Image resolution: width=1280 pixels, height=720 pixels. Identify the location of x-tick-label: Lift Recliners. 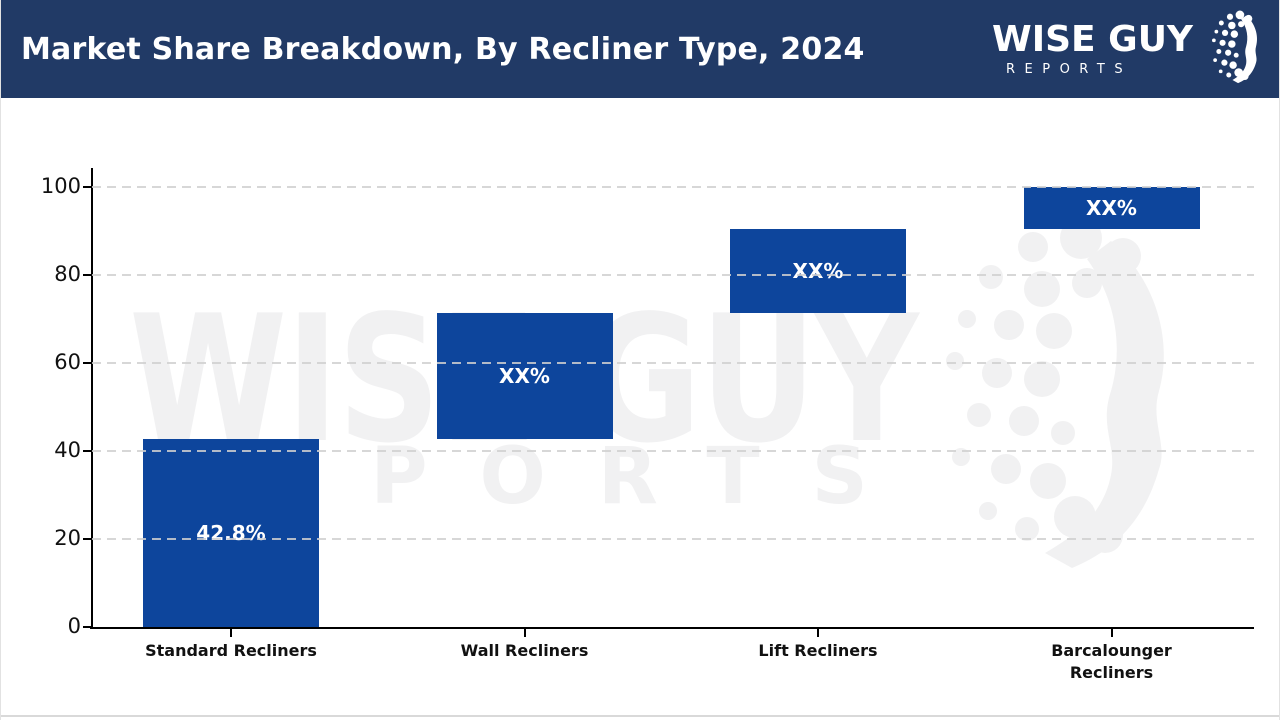
(818, 650).